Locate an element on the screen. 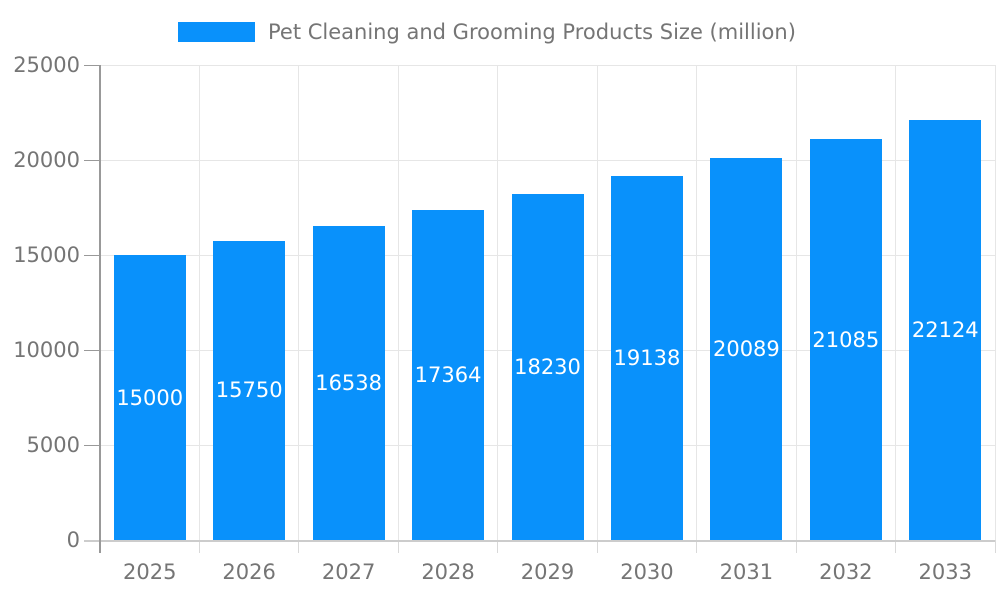 This screenshot has height=600, width=1000. bar-value-label: 15000 is located at coordinates (150, 397).